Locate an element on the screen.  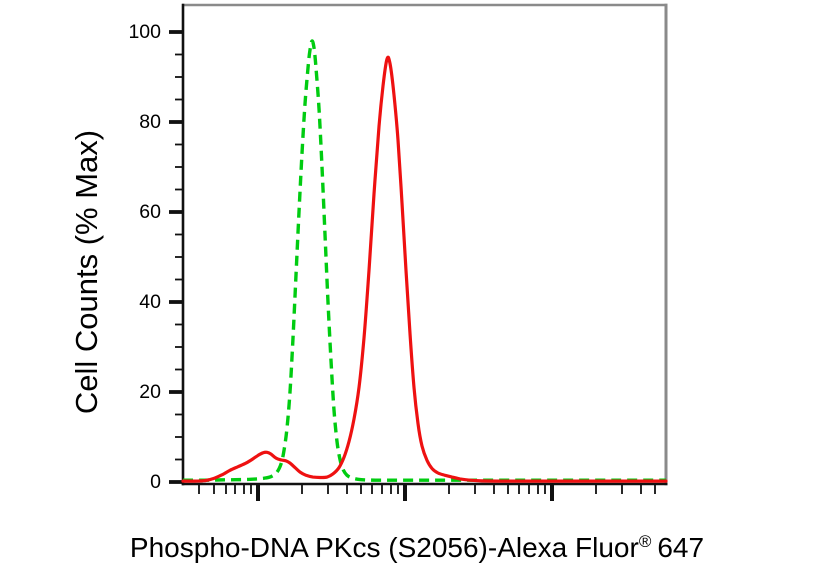
x-axis-ticks is located at coordinates (427, 493).